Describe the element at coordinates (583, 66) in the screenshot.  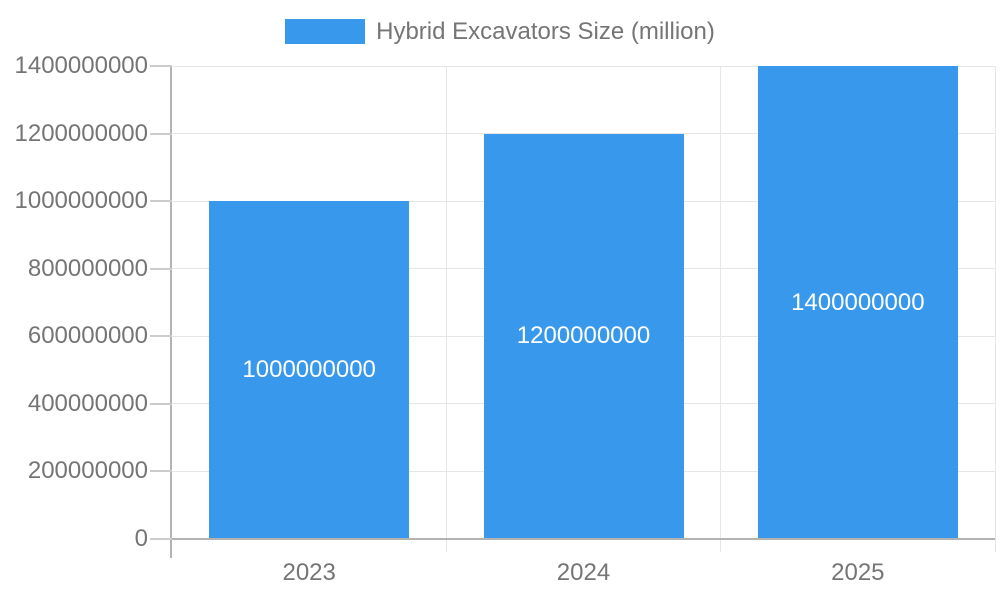
I see `y-gridline` at that location.